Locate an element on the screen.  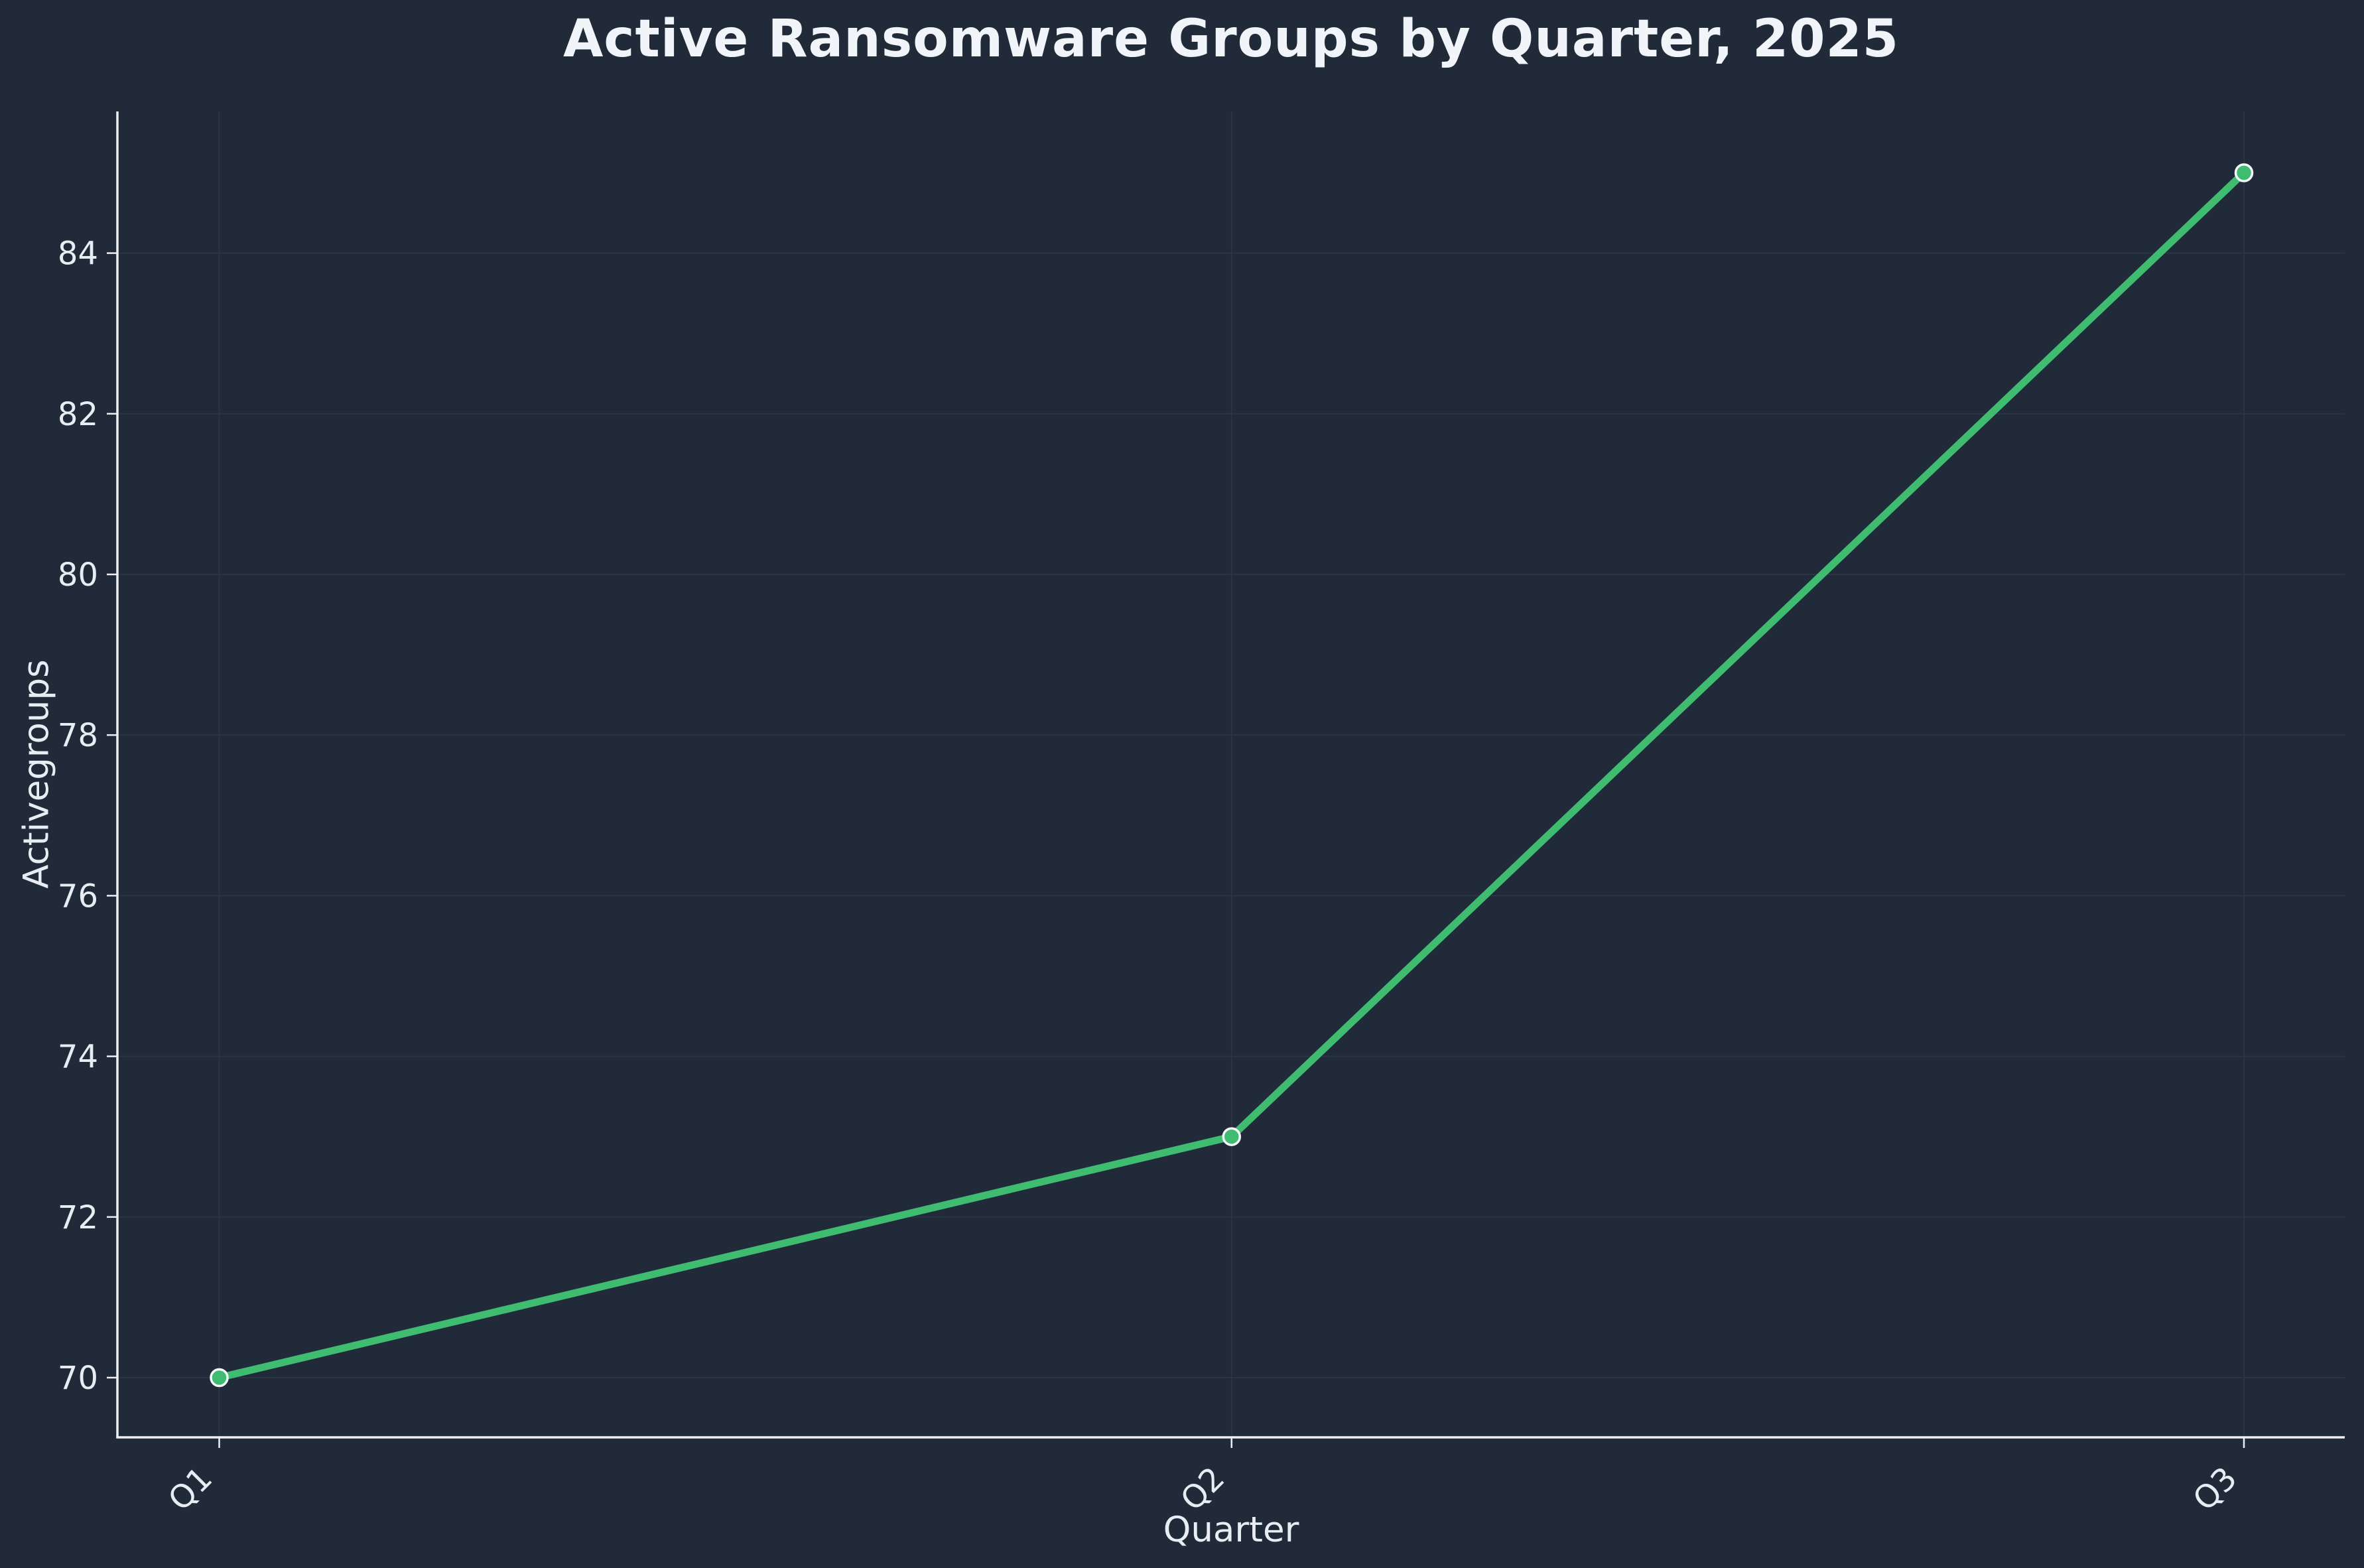
y-axis-label: Activegroups is located at coordinates (36, 774).